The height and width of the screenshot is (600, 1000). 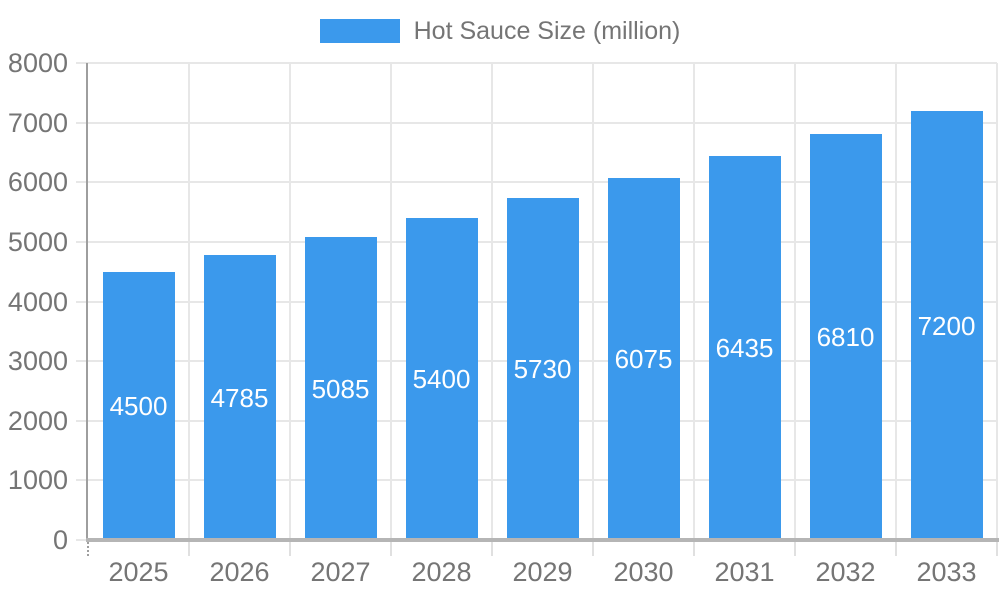 What do you see at coordinates (744, 572) in the screenshot?
I see `x-axis-tick-label: 2031` at bounding box center [744, 572].